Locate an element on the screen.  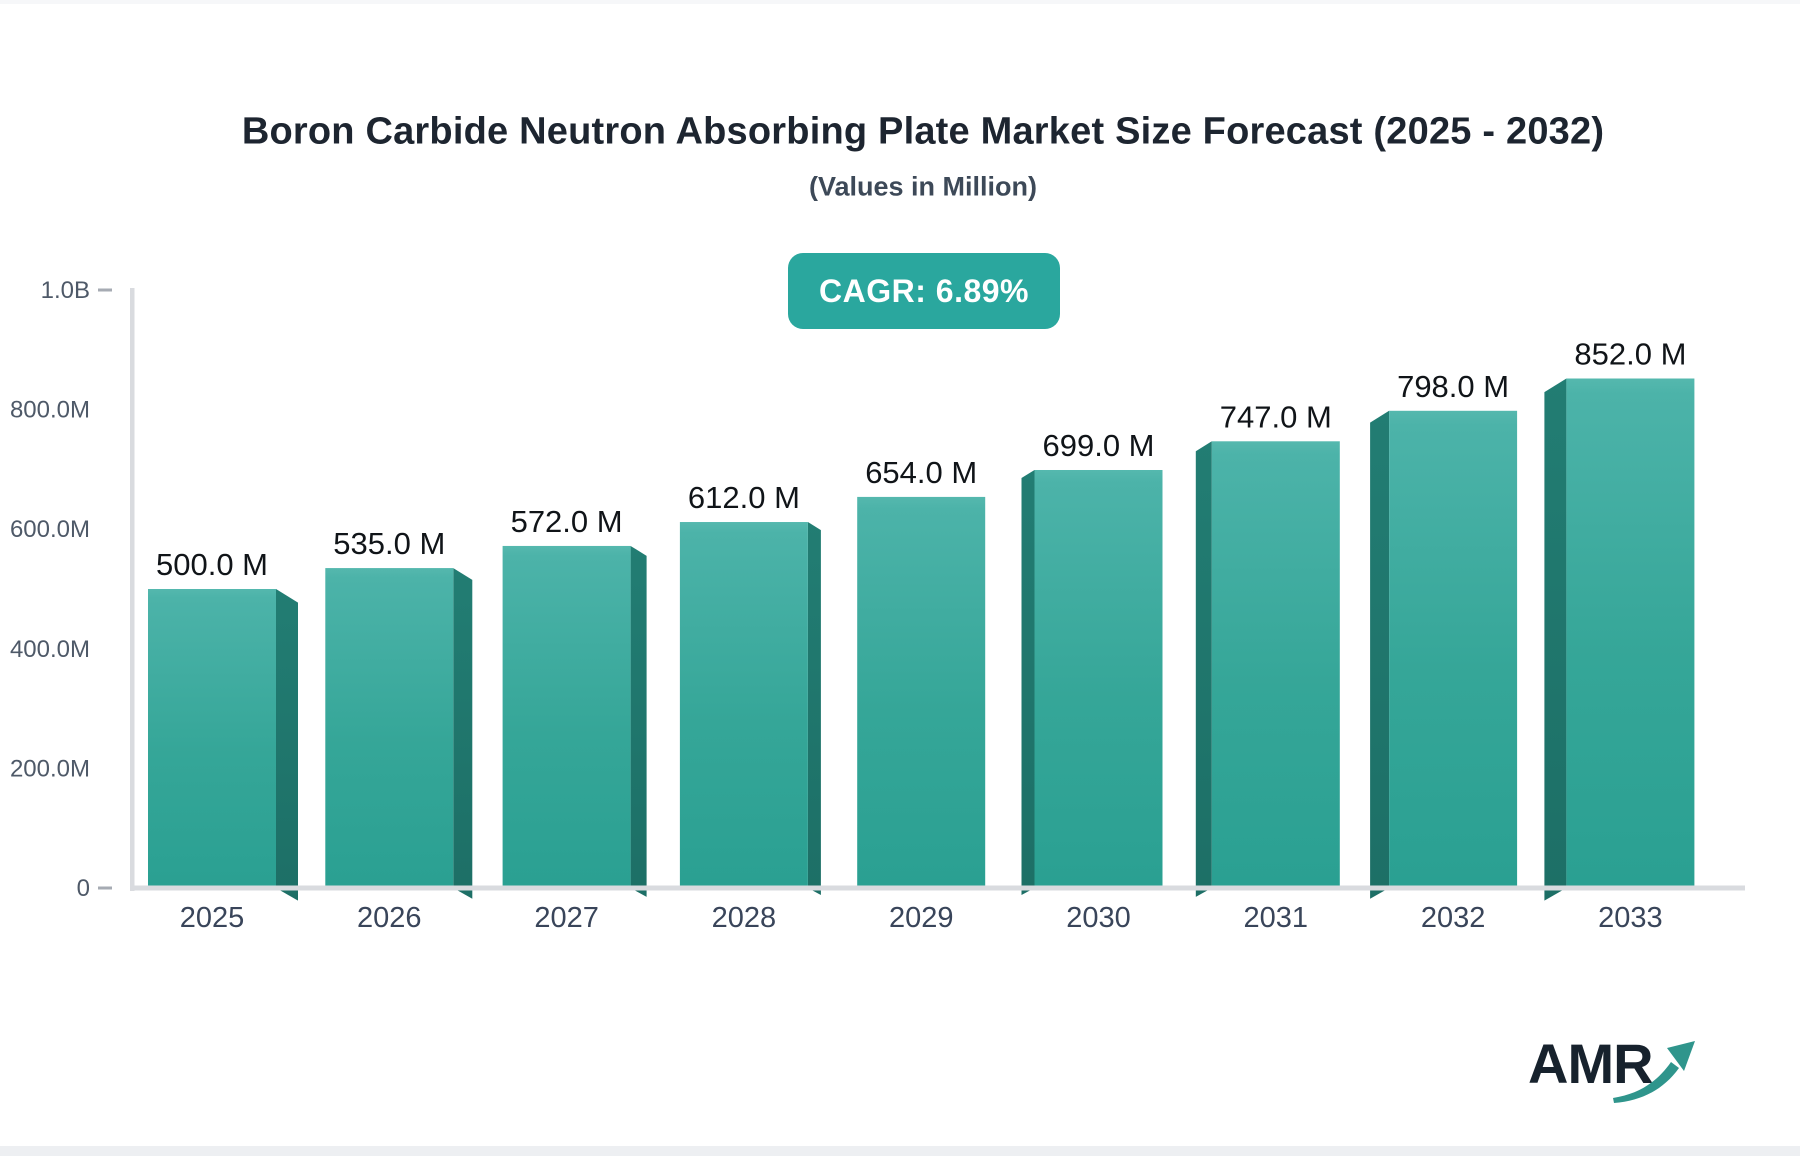
x-axis-line is located at coordinates (937, 888).